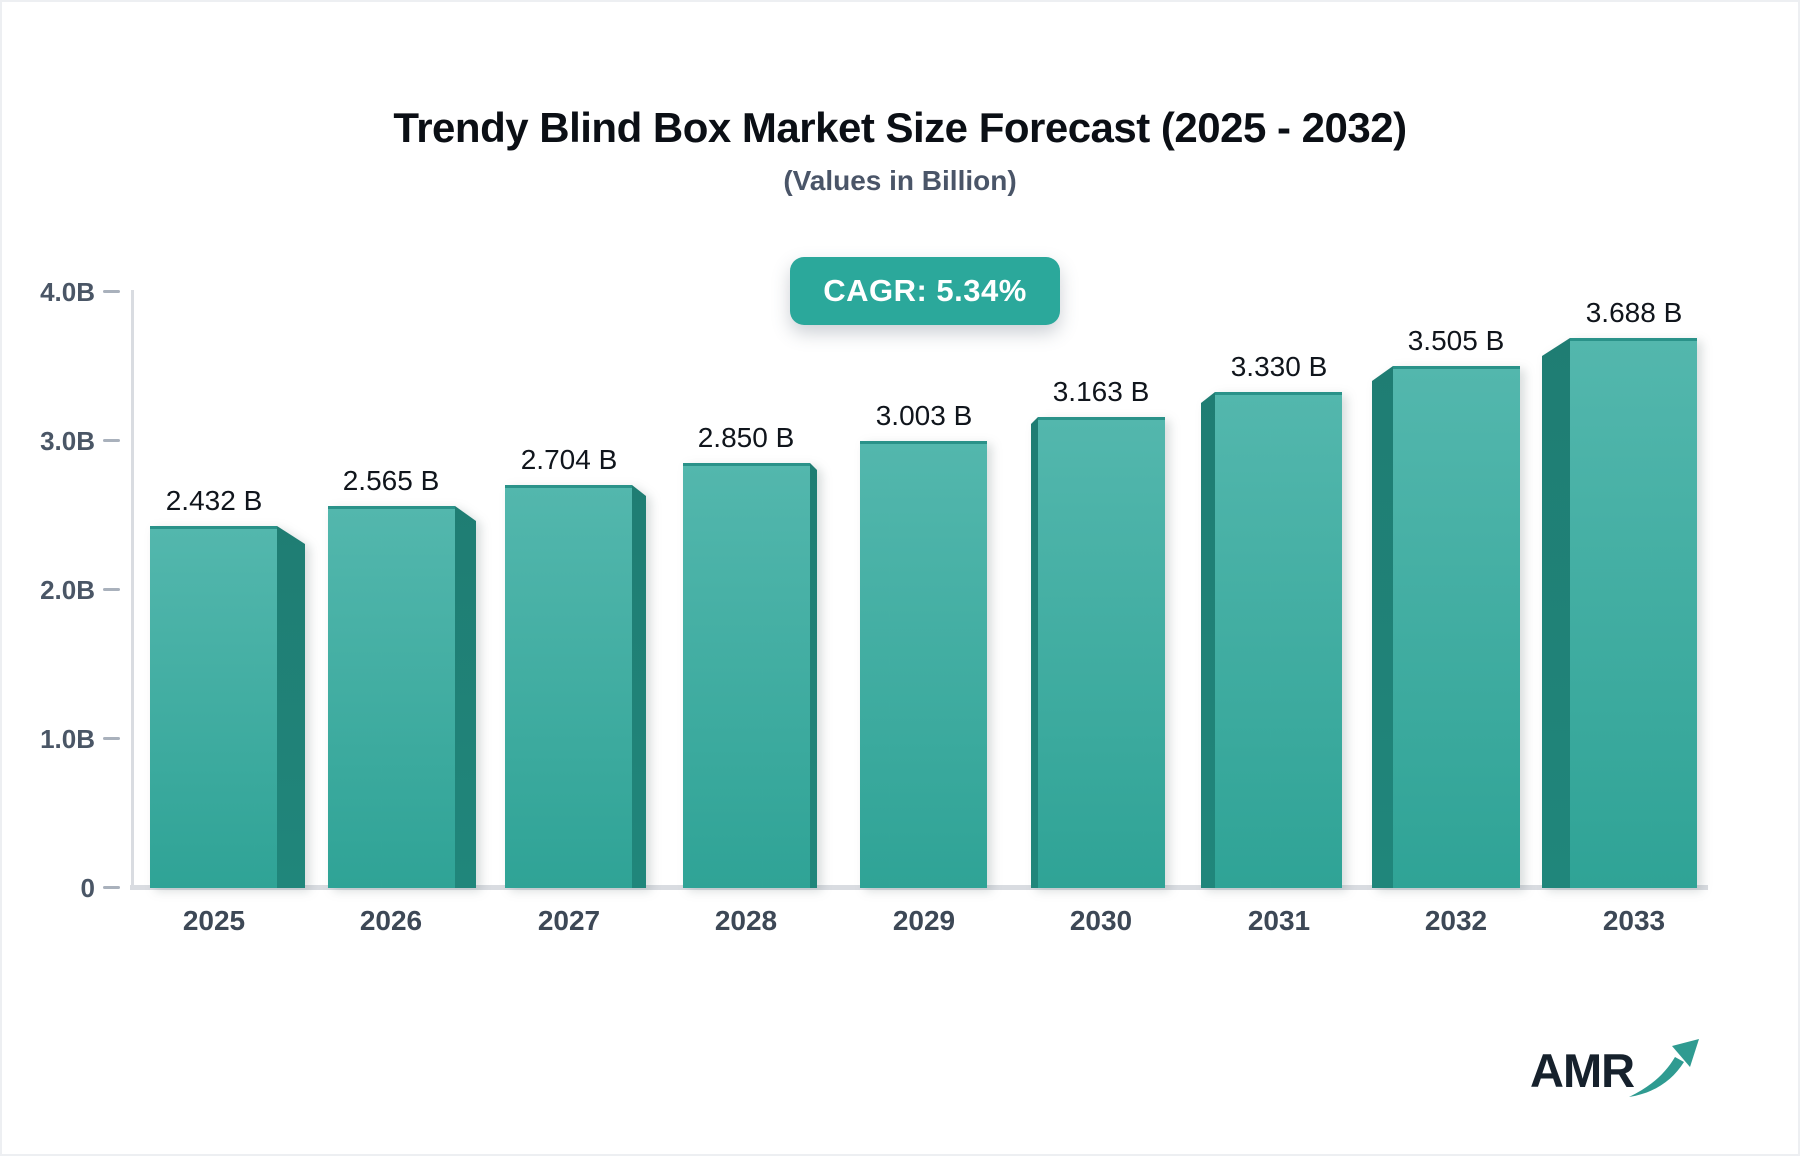  I want to click on bar-value-label: 3.003 B, so click(924, 415).